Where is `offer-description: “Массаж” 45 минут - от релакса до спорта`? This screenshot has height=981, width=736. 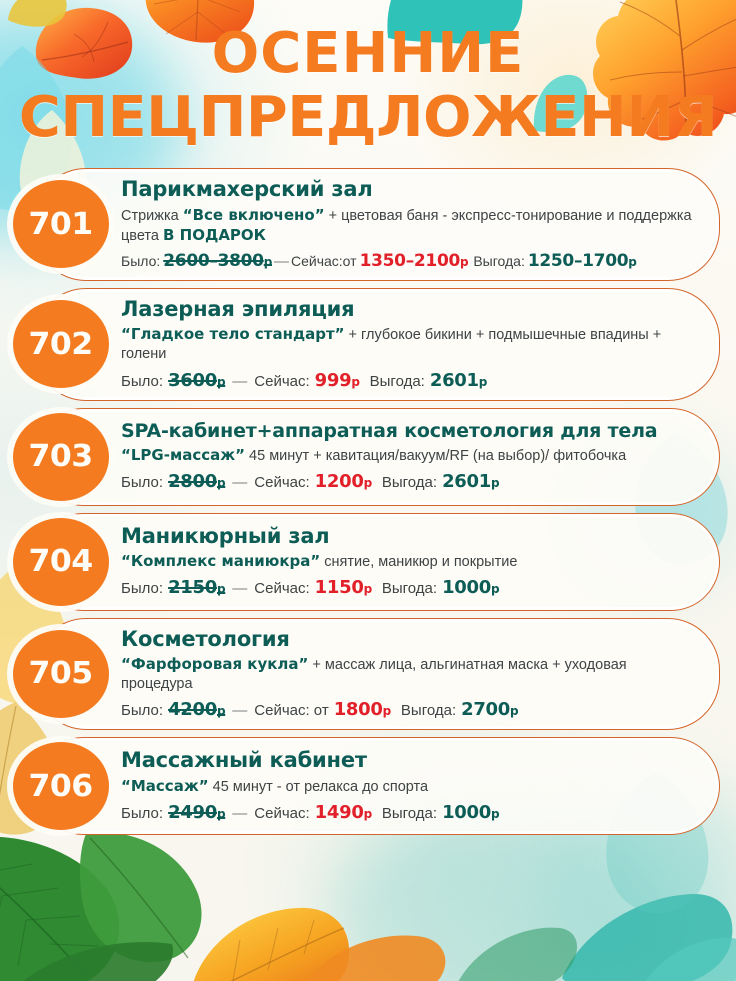
offer-description: “Массаж” 45 минут - от релакса до спорта is located at coordinates (409, 787).